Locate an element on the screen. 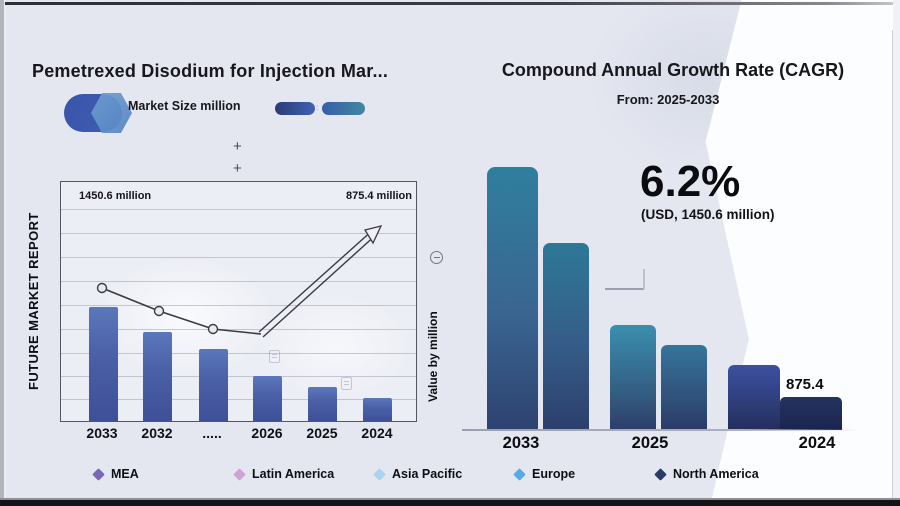 This screenshot has height=506, width=900. window-left-border-inner is located at coordinates (5, 253).